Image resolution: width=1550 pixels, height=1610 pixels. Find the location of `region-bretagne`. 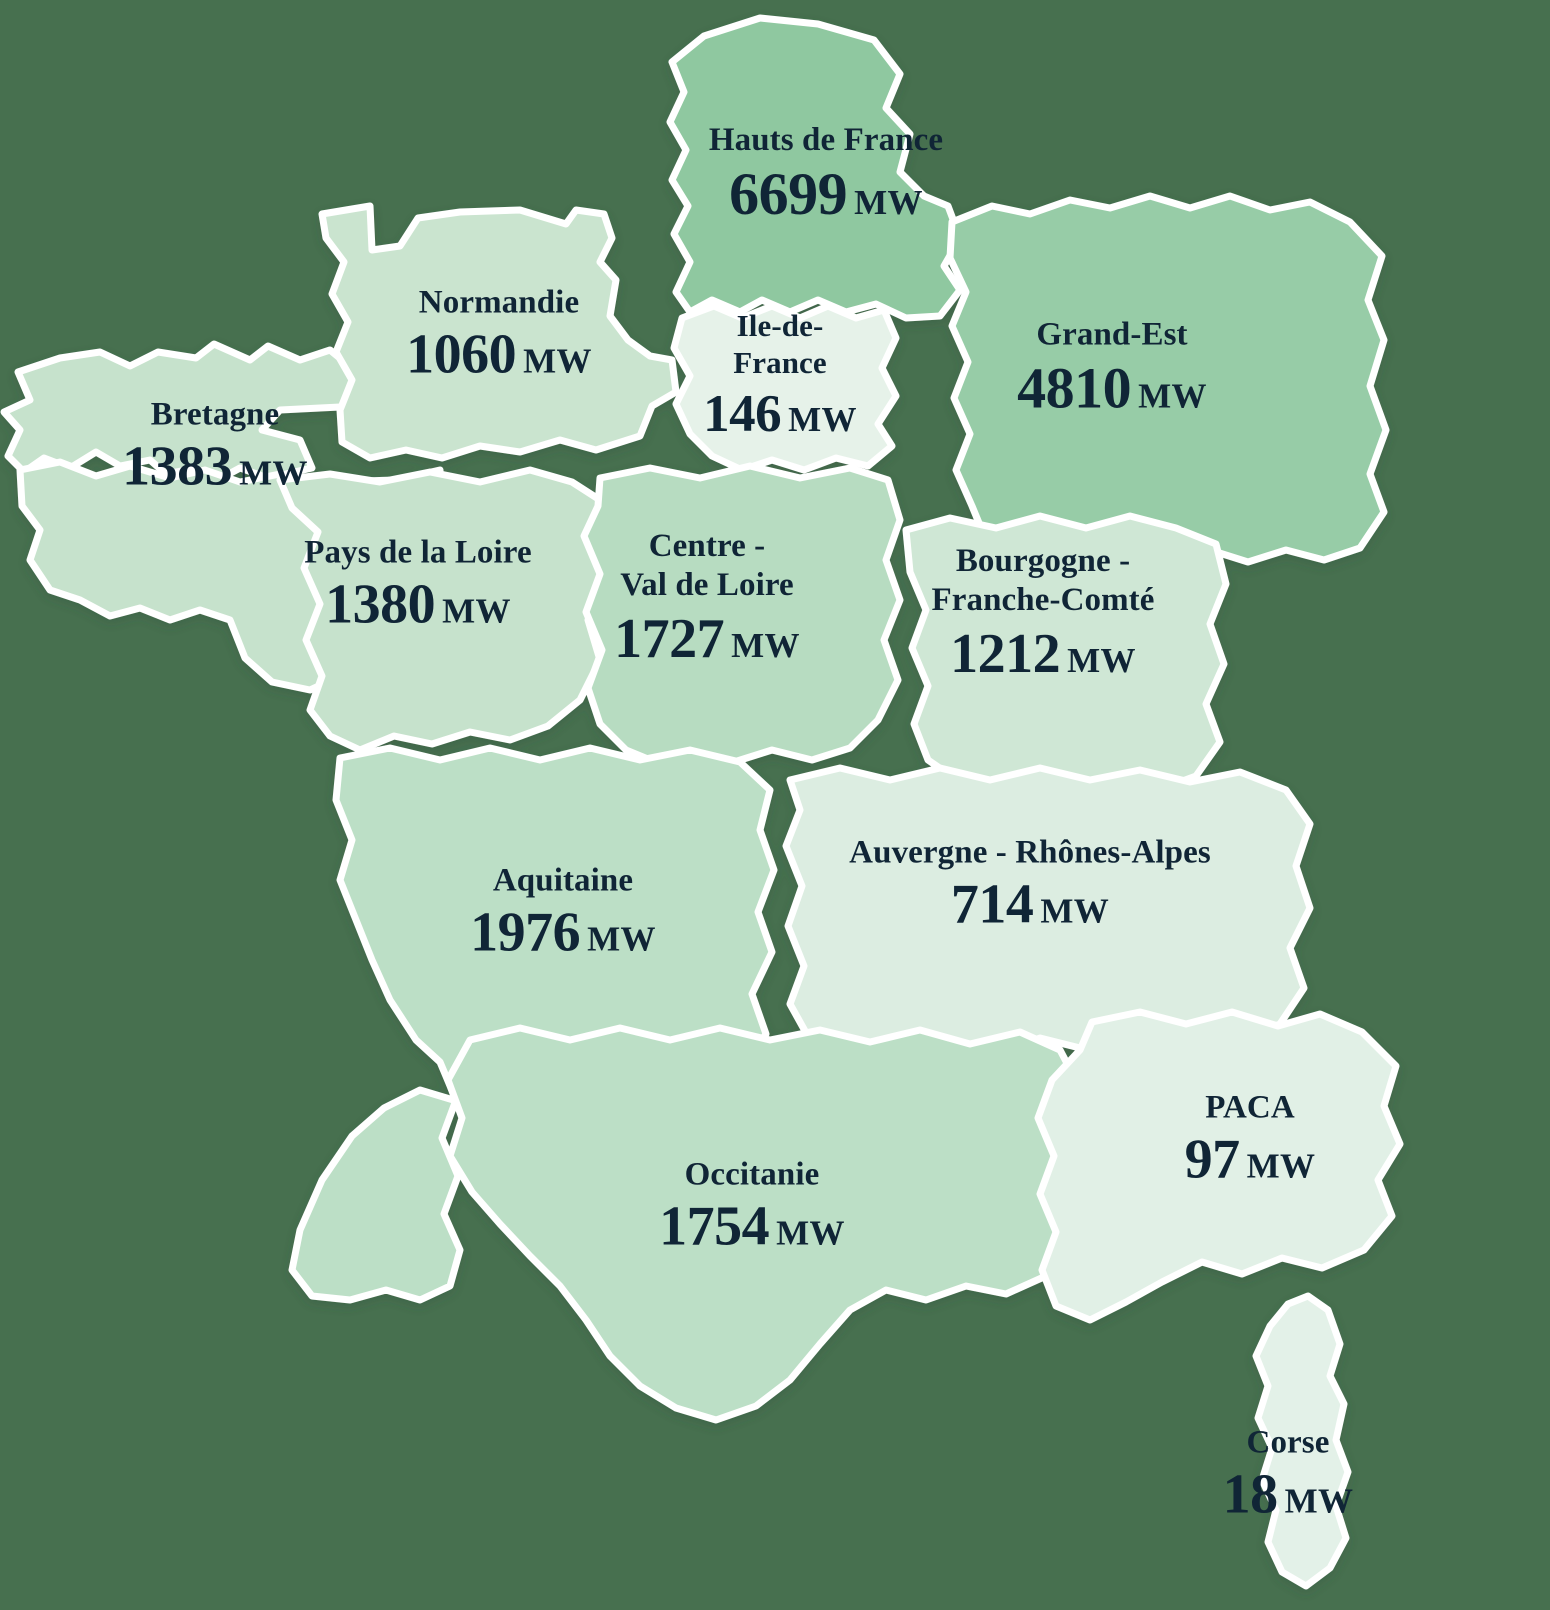

region-bretagne is located at coordinates (204, 413).